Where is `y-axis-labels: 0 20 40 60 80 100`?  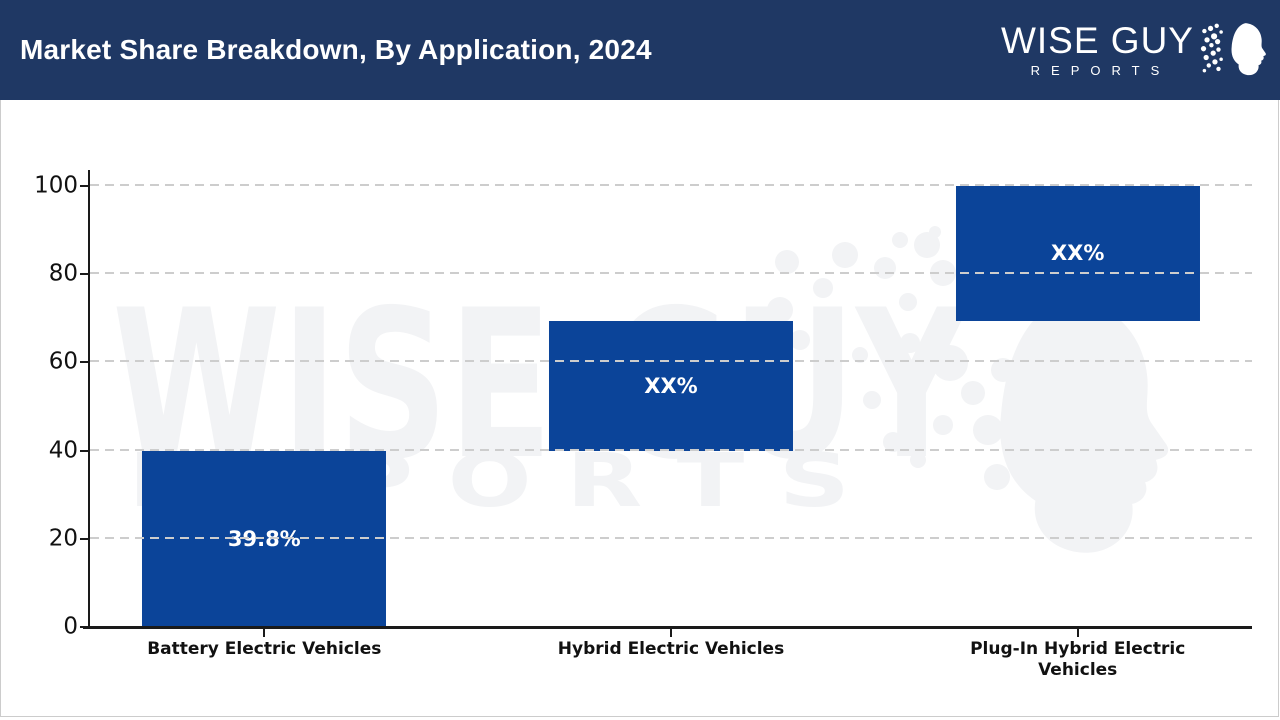
y-axis-labels: 0 20 40 60 80 100 is located at coordinates (48, 406).